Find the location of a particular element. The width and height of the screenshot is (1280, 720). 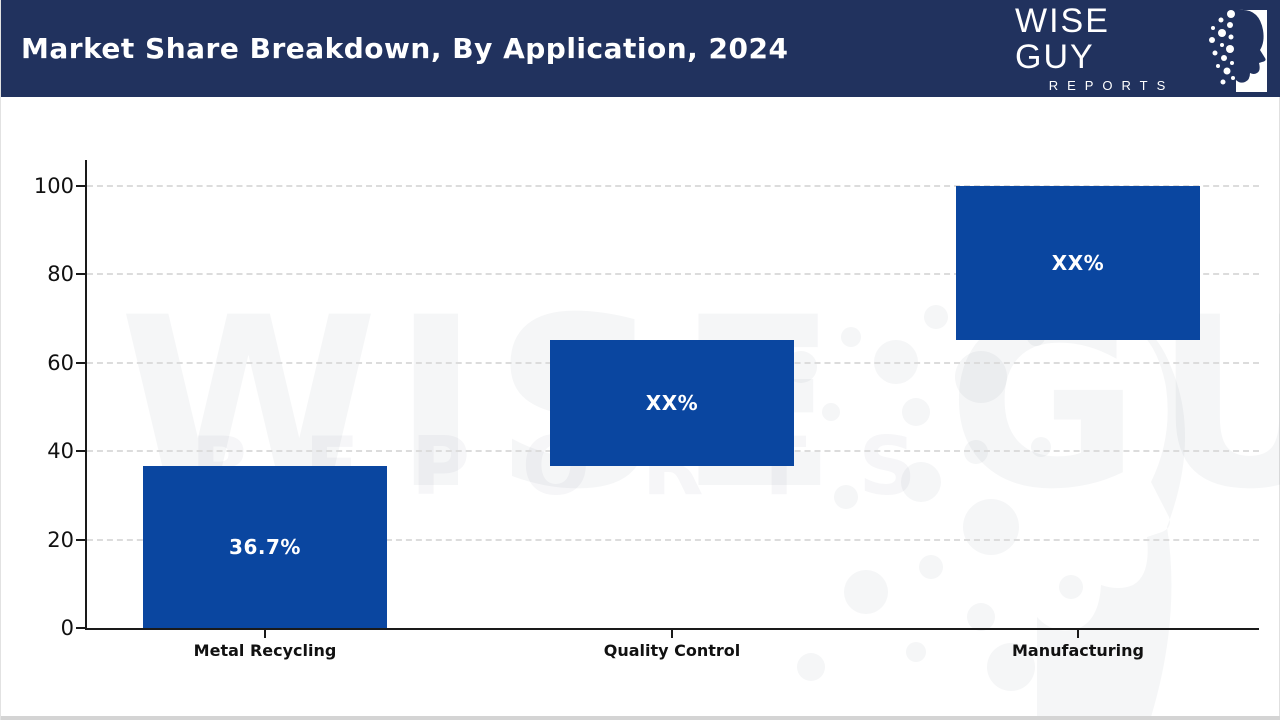

y-tick-label: 20 is located at coordinates (60, 539).